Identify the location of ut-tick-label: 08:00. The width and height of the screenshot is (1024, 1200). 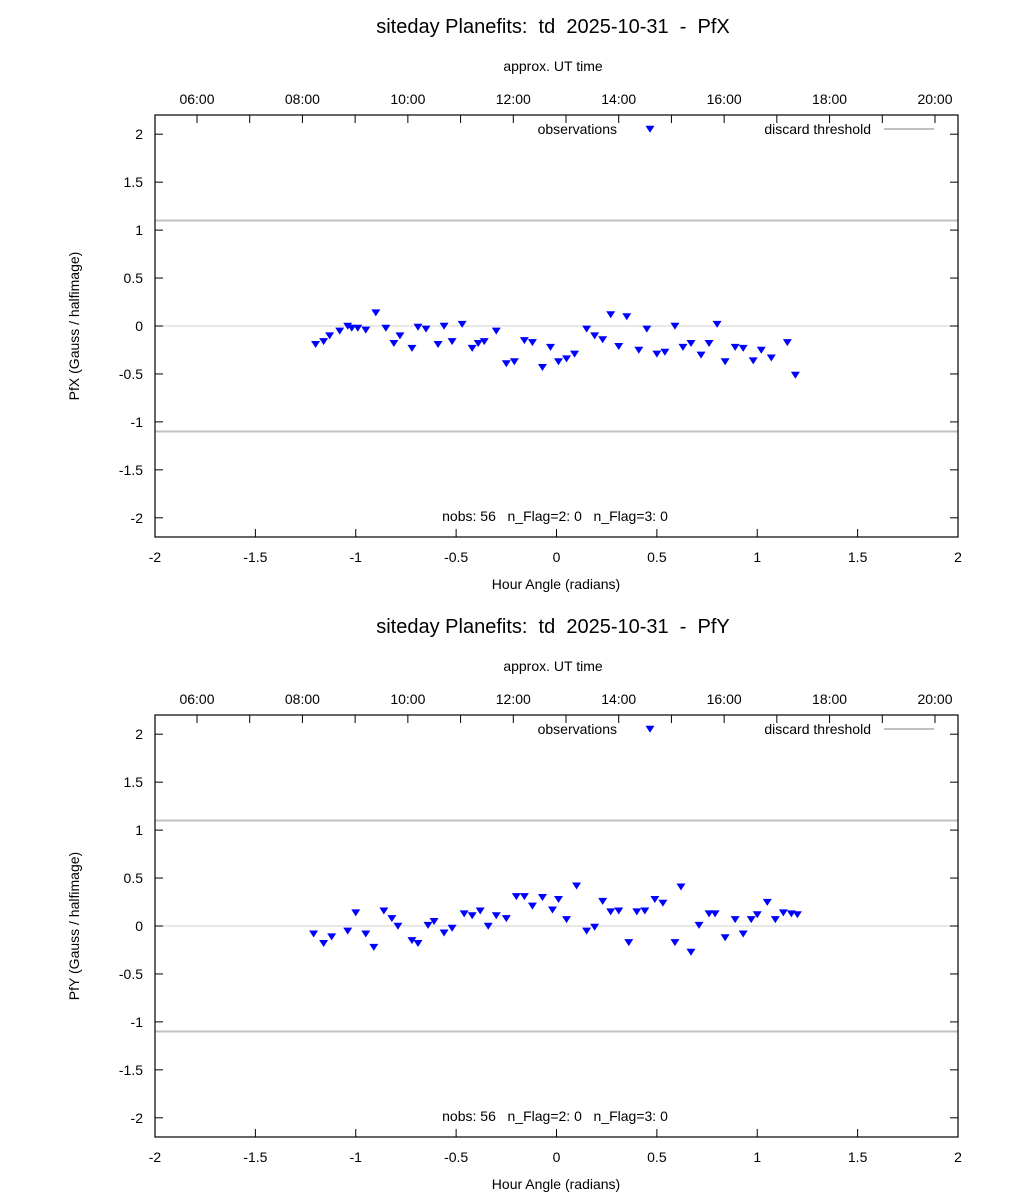
(302, 699).